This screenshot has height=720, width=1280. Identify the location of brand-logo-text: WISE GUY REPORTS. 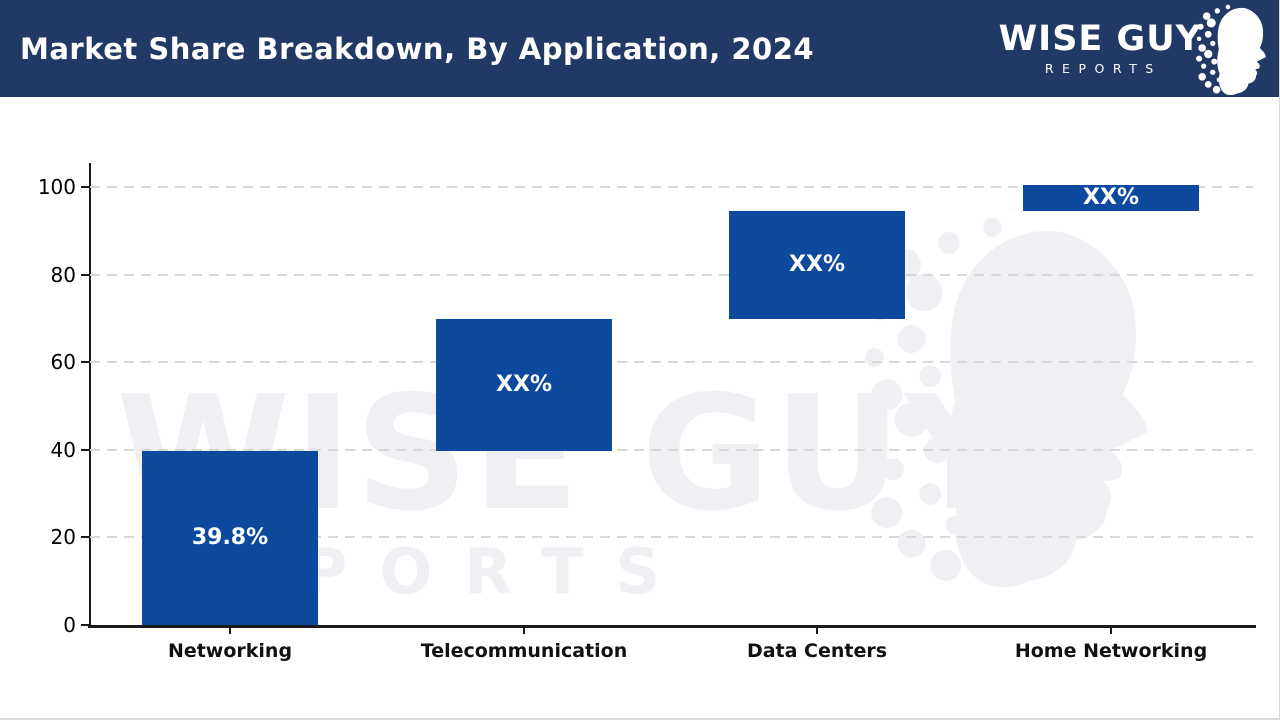
(1100, 48).